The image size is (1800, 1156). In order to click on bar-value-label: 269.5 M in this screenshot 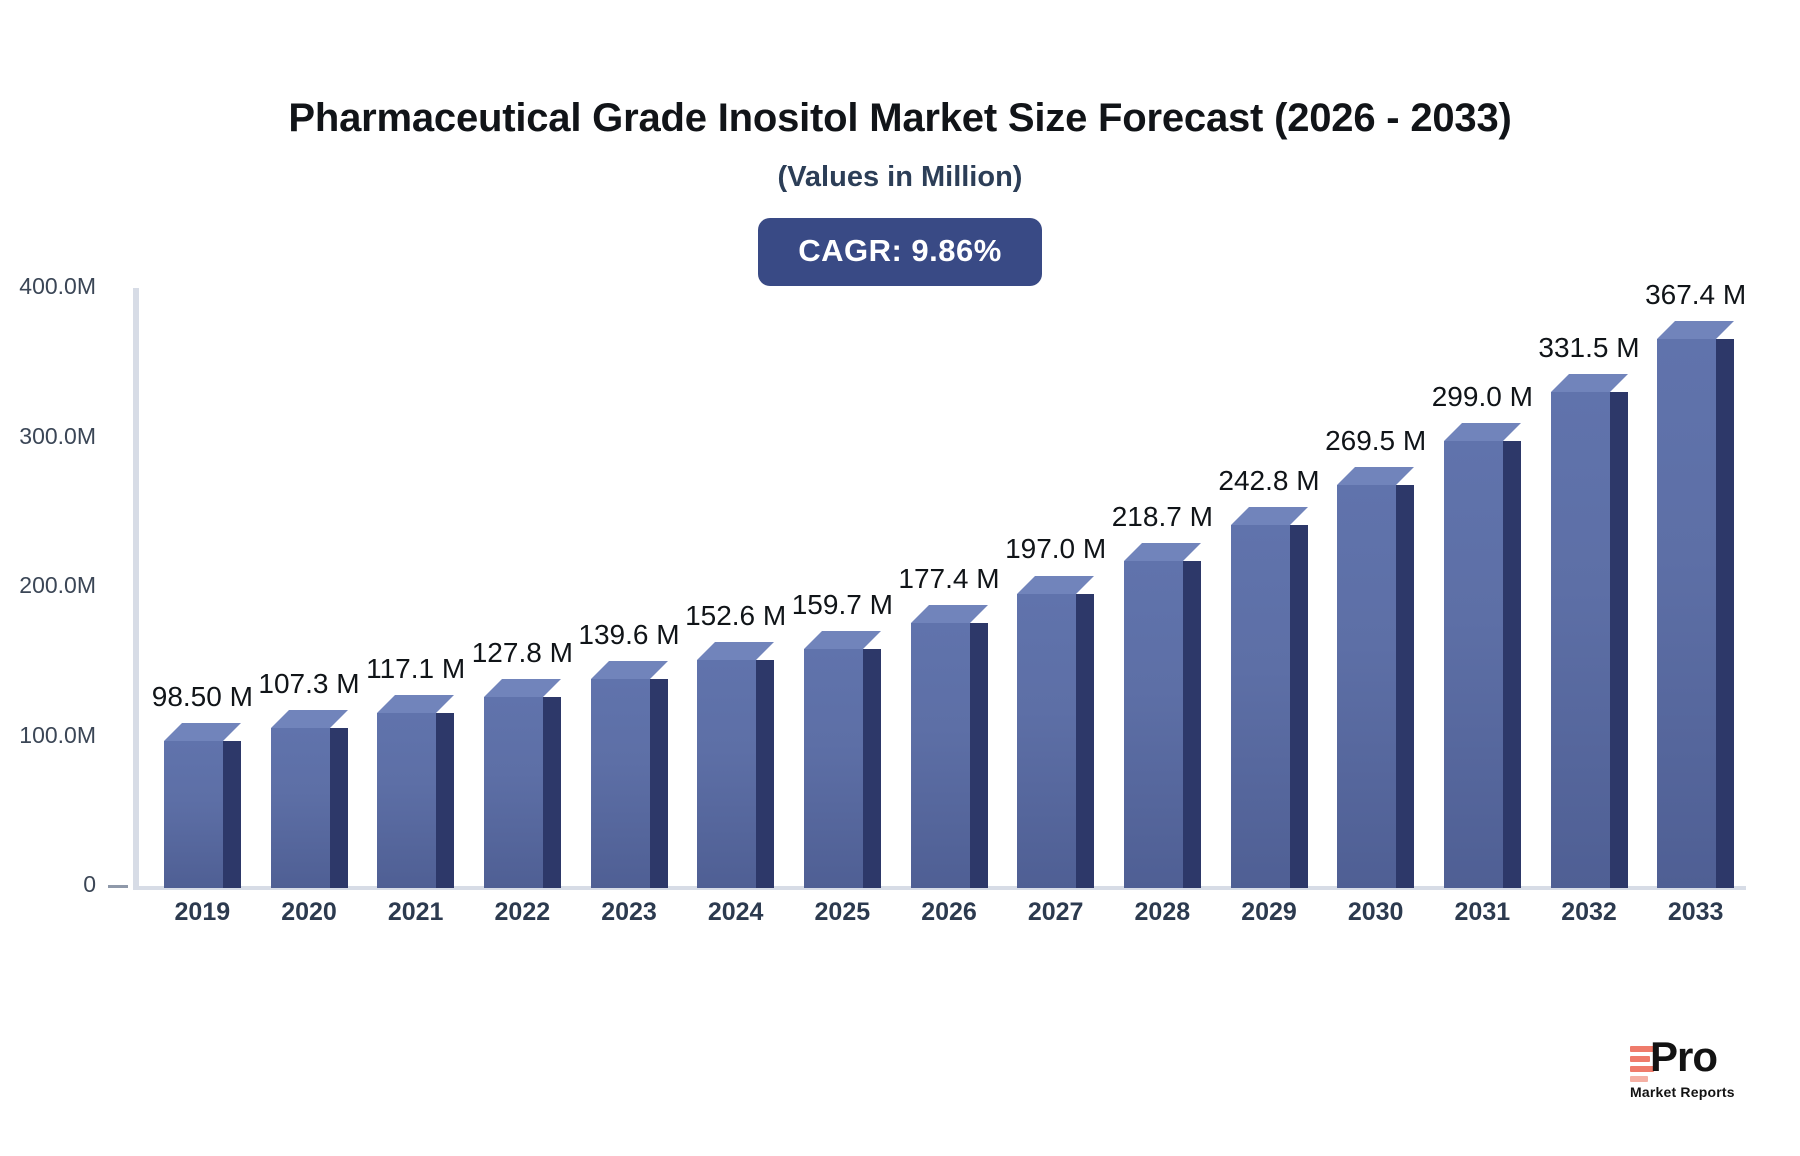, I will do `click(1376, 441)`.